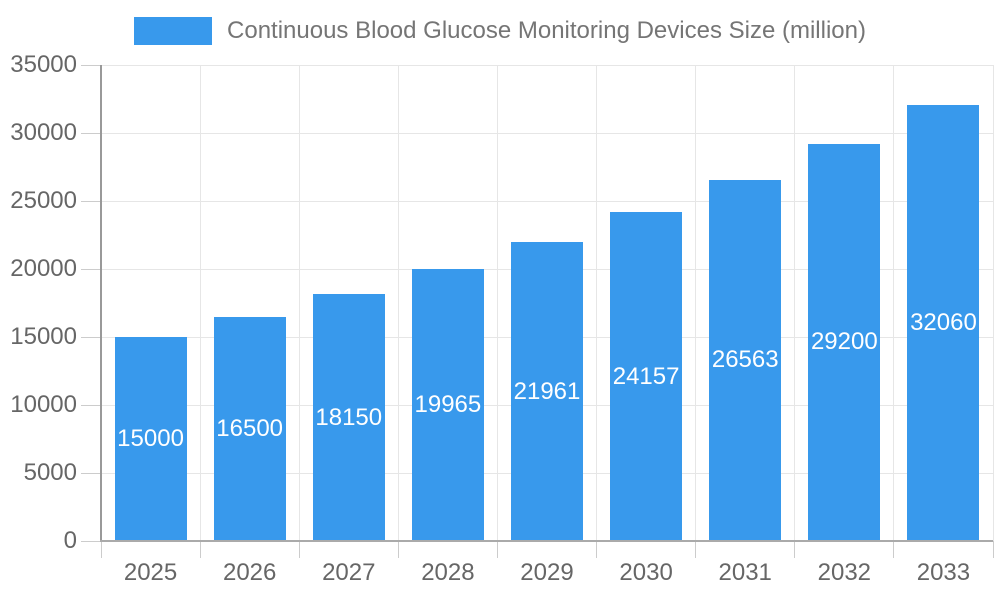 The height and width of the screenshot is (600, 1000). What do you see at coordinates (349, 572) in the screenshot?
I see `x-tick-label: 2027` at bounding box center [349, 572].